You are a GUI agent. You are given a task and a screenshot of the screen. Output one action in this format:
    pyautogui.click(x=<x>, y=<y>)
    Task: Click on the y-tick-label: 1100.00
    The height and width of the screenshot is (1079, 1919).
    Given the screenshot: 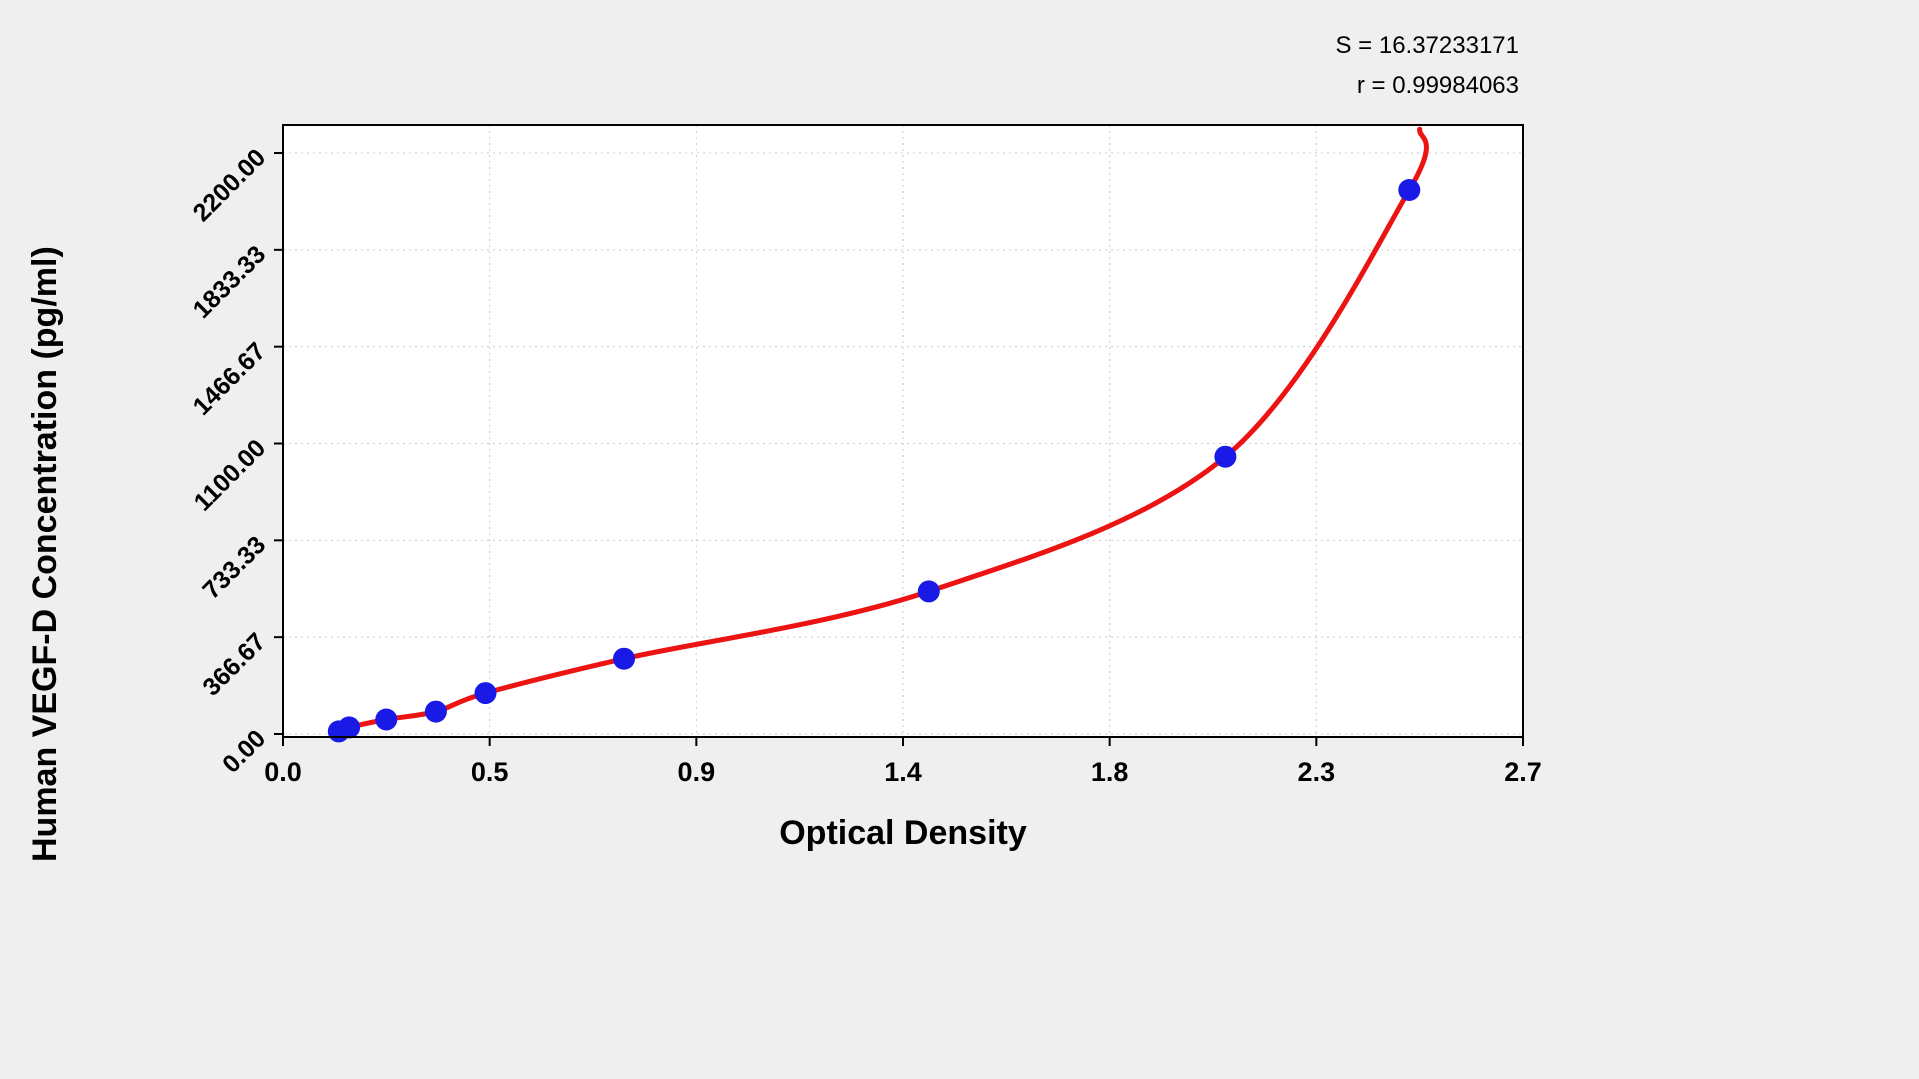 What is the action you would take?
    pyautogui.click(x=230, y=475)
    